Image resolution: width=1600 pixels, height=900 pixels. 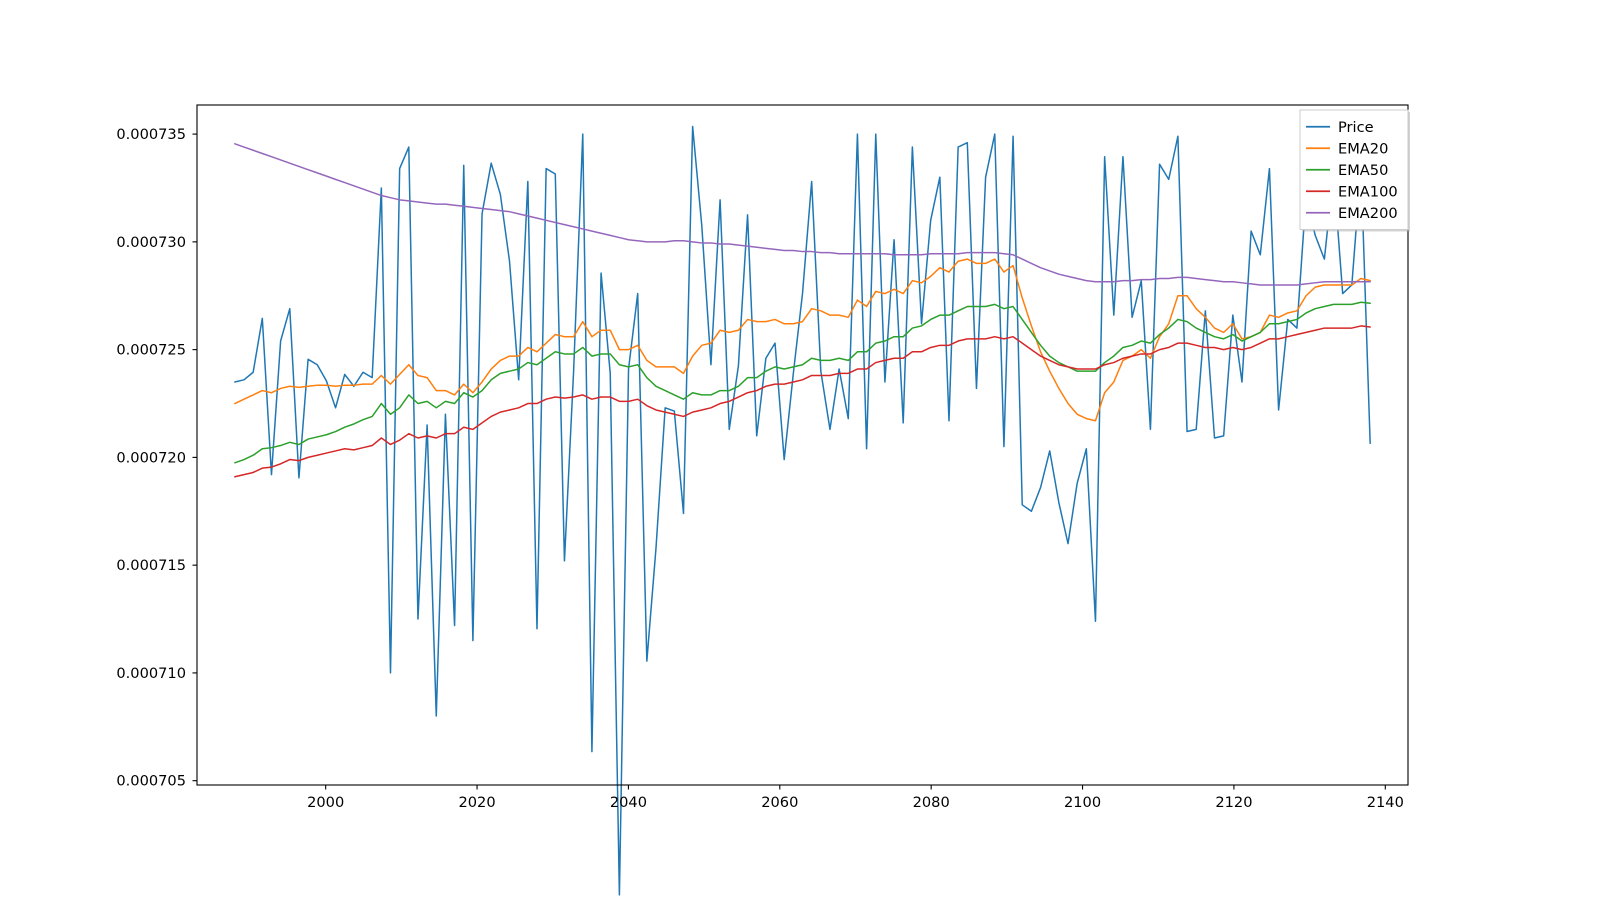 I want to click on x-axis: 2000 2020 2040 2060 2080 2100 2120 2140, so click(x=855, y=798).